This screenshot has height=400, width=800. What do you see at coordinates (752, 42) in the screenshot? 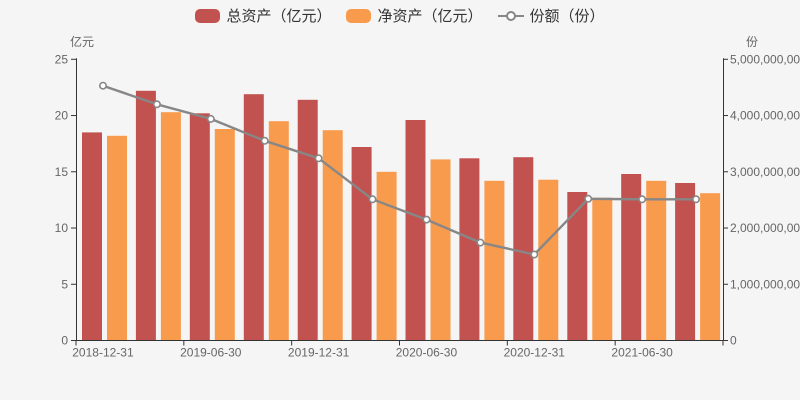
I see `right-axis-title: 份` at bounding box center [752, 42].